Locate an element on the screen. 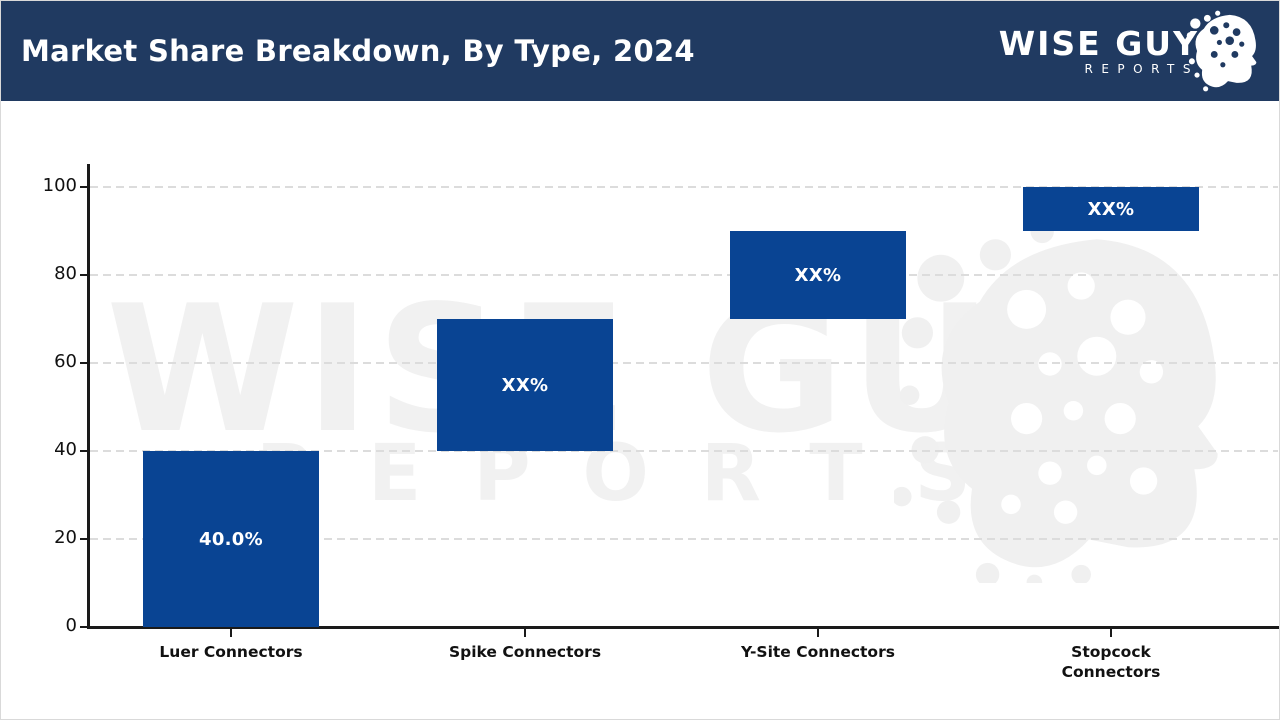 The height and width of the screenshot is (720, 1280). brand-logo-line2: REPORTS is located at coordinates (1141, 69).